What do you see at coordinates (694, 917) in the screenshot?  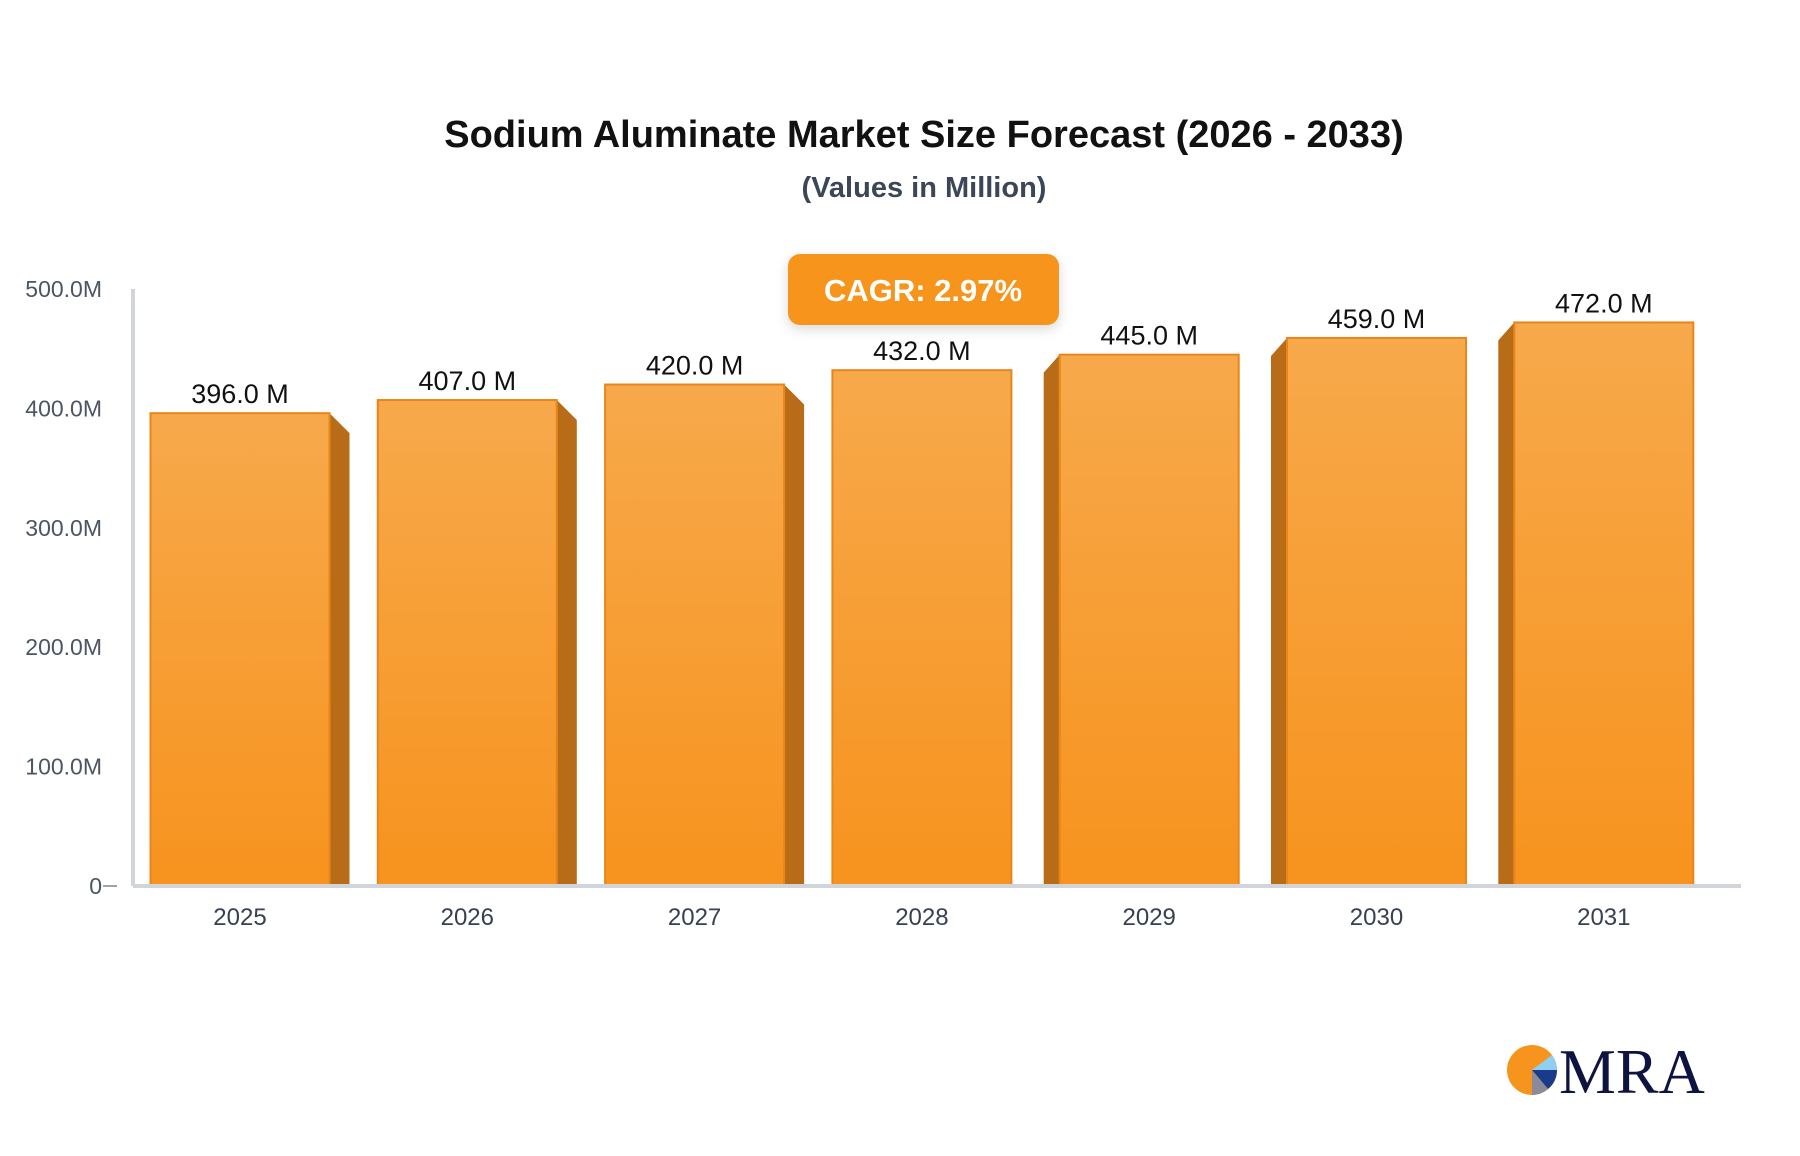 I see `x-tick-label: 2027` at bounding box center [694, 917].